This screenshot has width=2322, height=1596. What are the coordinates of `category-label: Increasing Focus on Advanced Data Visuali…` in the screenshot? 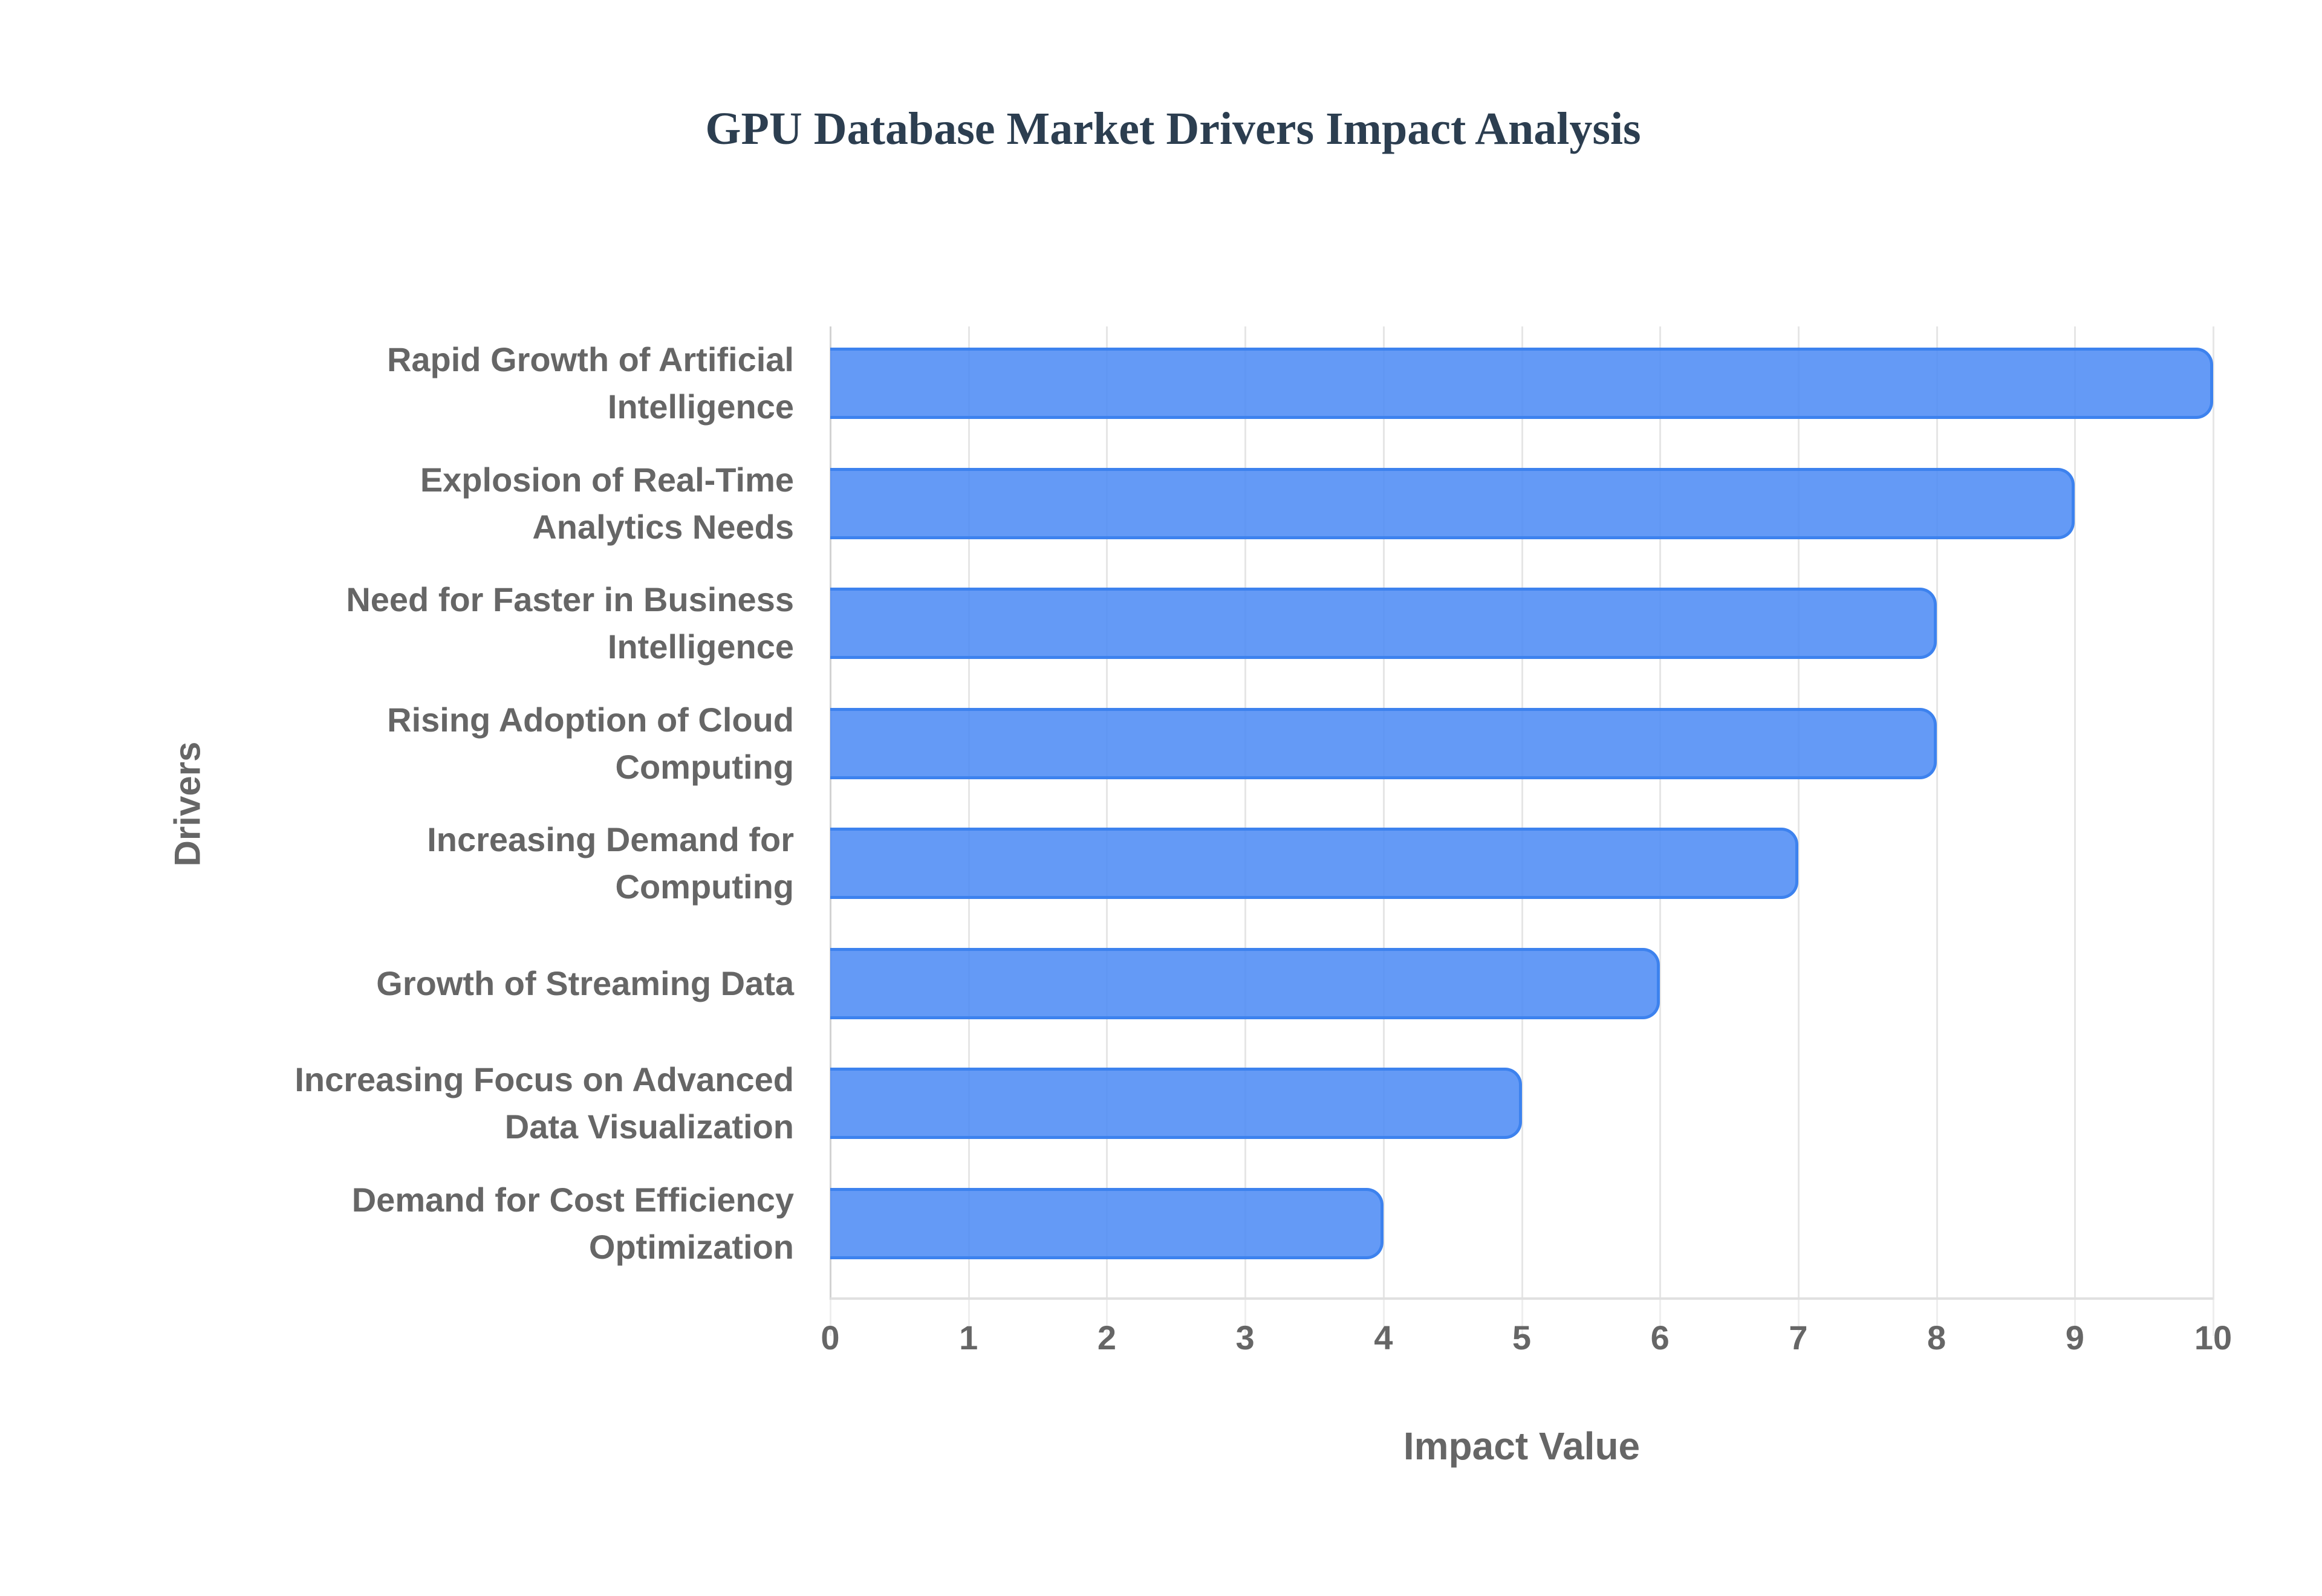 It's located at (461, 1103).